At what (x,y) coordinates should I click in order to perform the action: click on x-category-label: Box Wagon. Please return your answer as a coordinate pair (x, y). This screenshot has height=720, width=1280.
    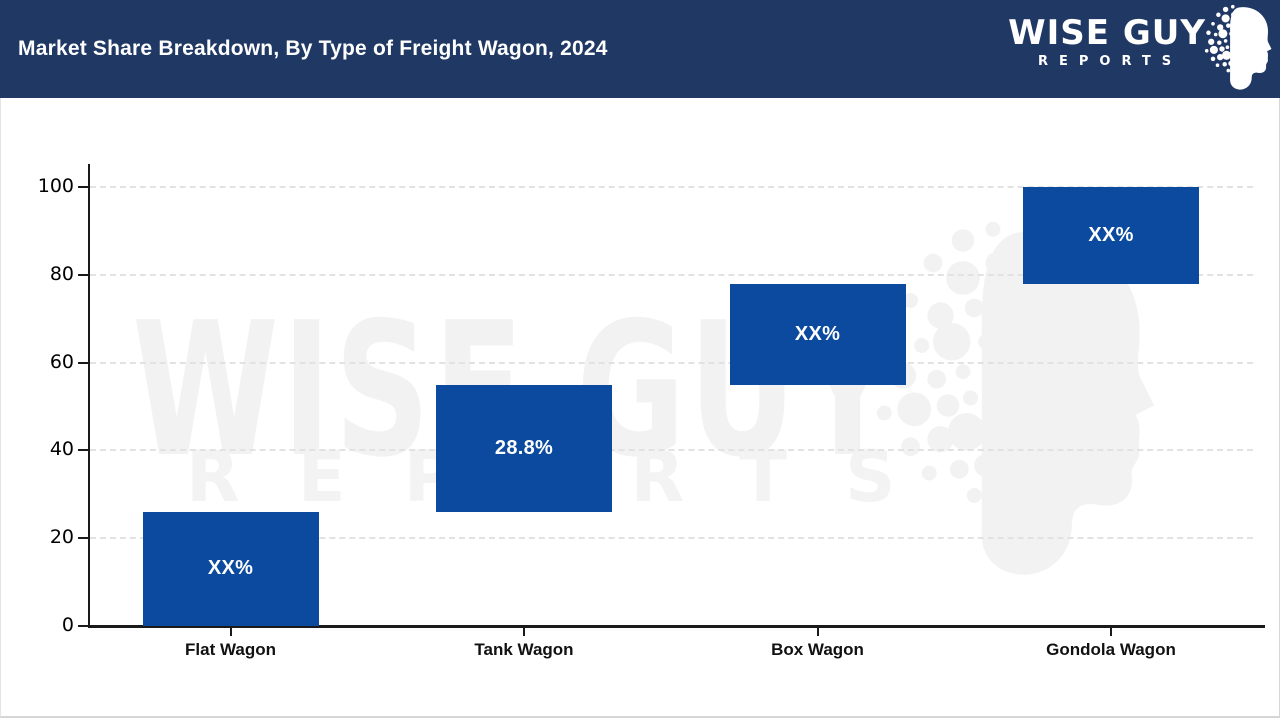
    Looking at the image, I should click on (817, 649).